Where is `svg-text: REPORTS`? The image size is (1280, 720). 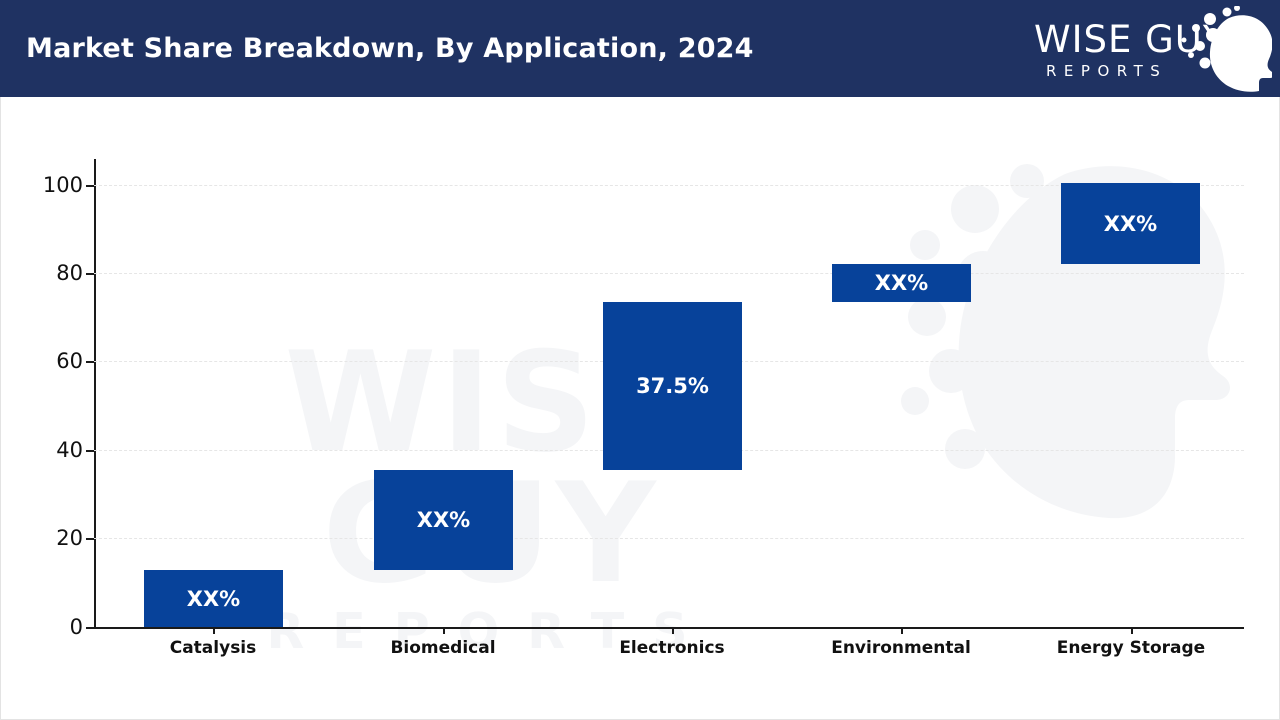 svg-text: REPORTS is located at coordinates (1106, 71).